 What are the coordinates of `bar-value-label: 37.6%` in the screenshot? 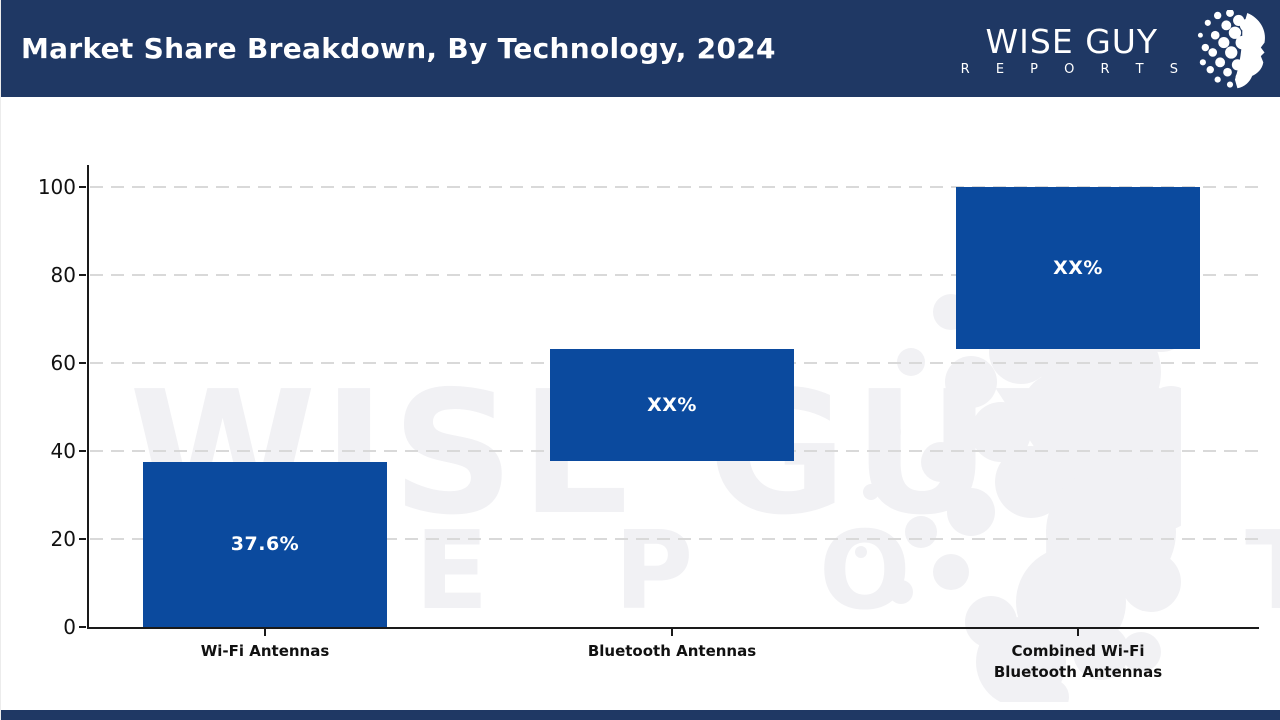 It's located at (265, 544).